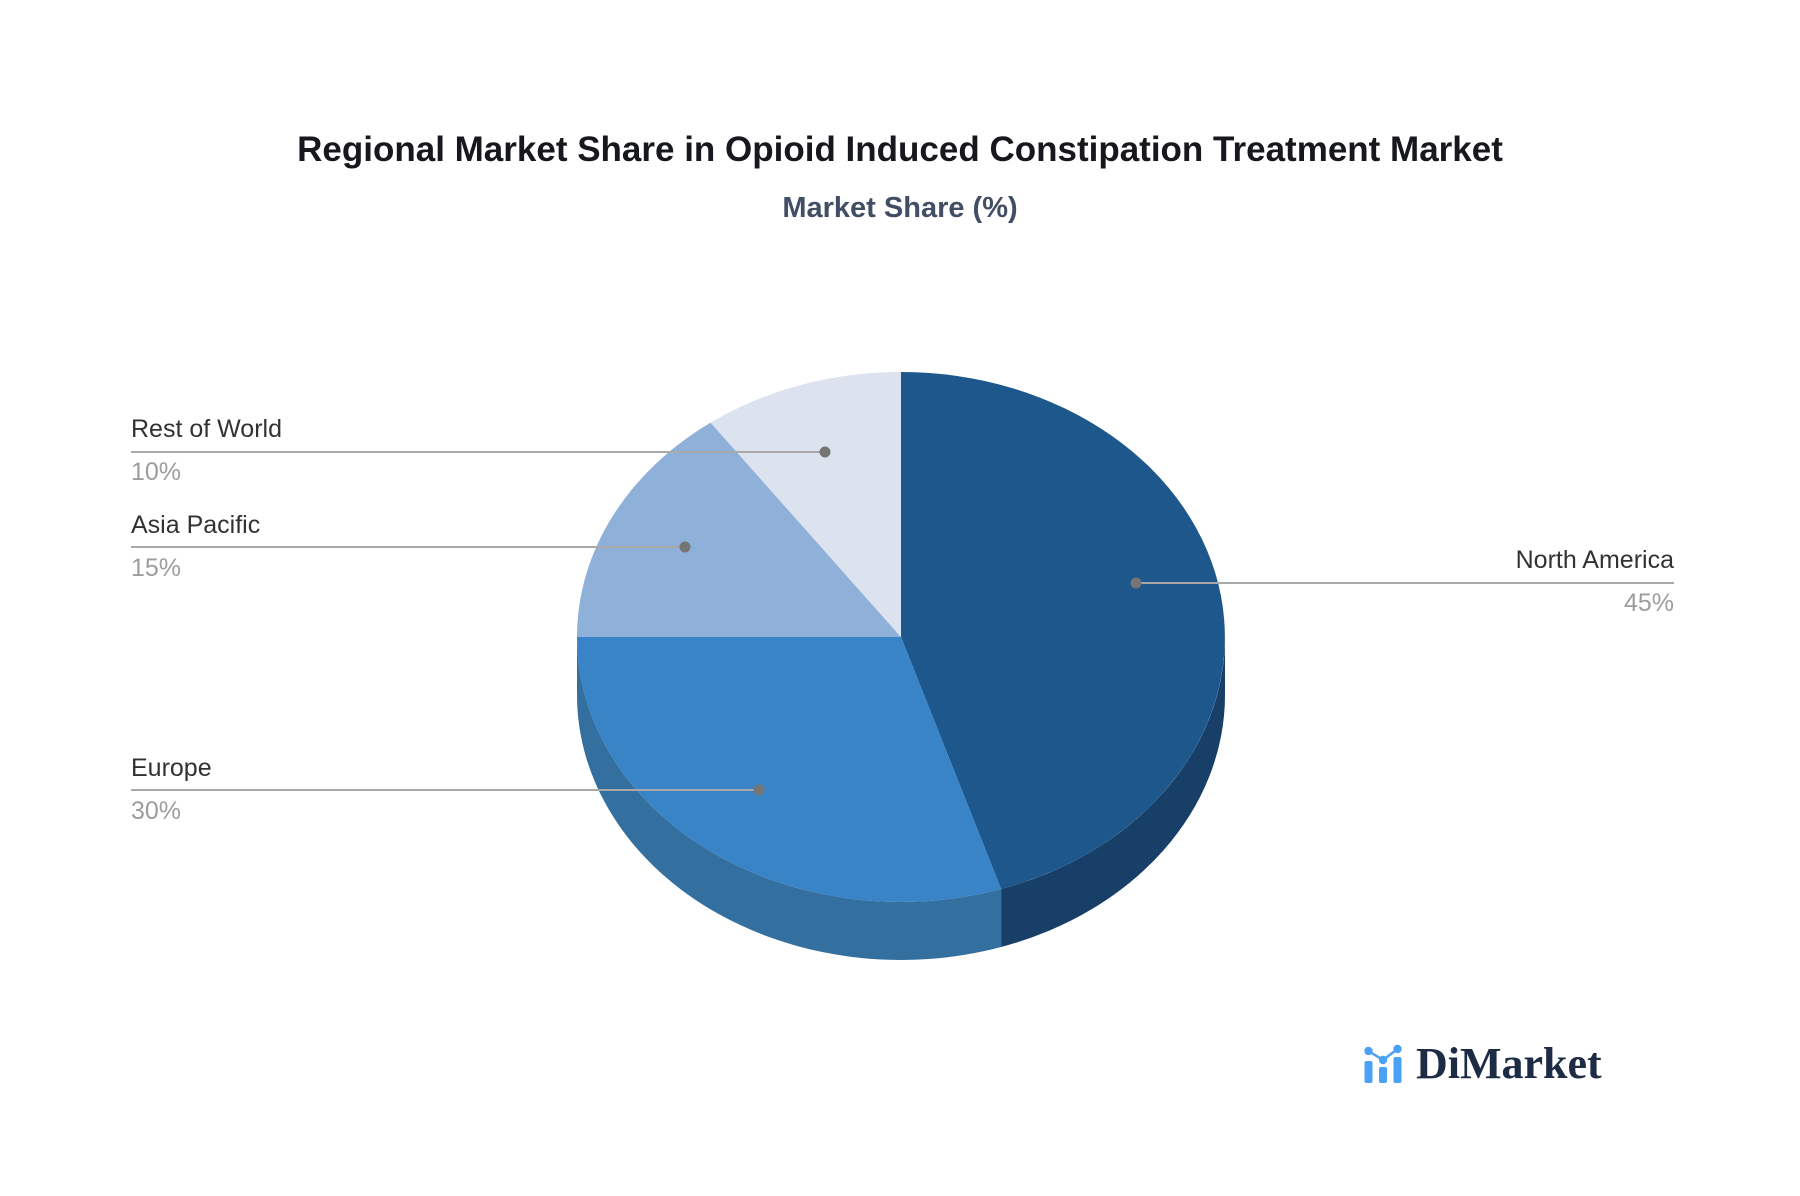  Describe the element at coordinates (1063, 630) in the screenshot. I see `pie-slice-north-america` at that location.